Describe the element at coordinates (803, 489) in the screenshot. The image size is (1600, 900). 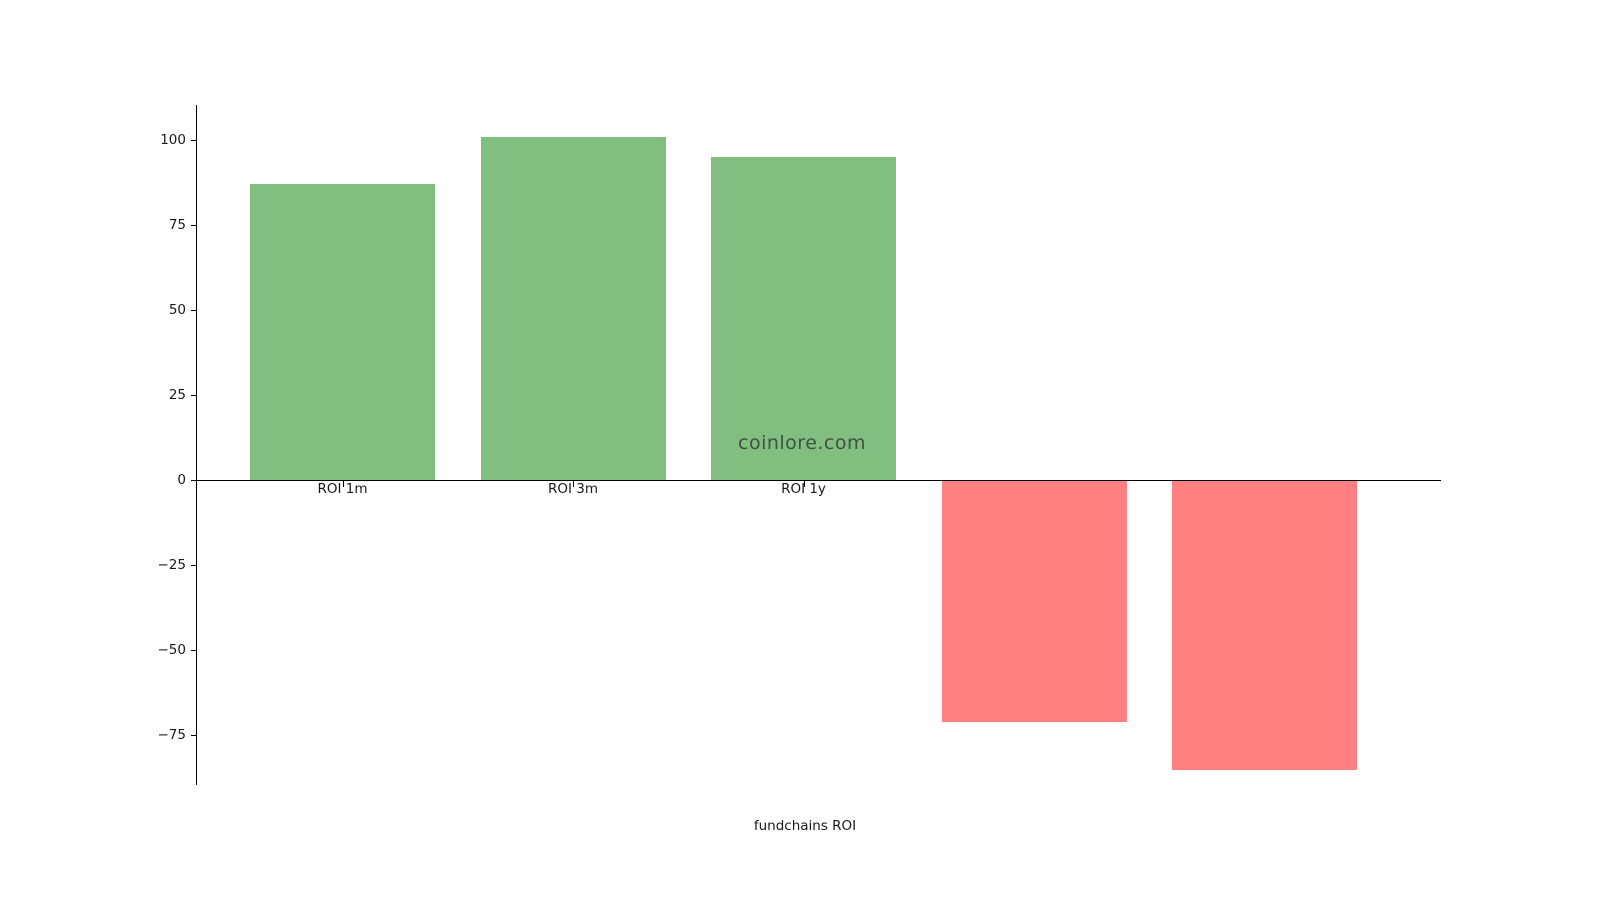
I see `x-tick-label: ROI 1y` at that location.